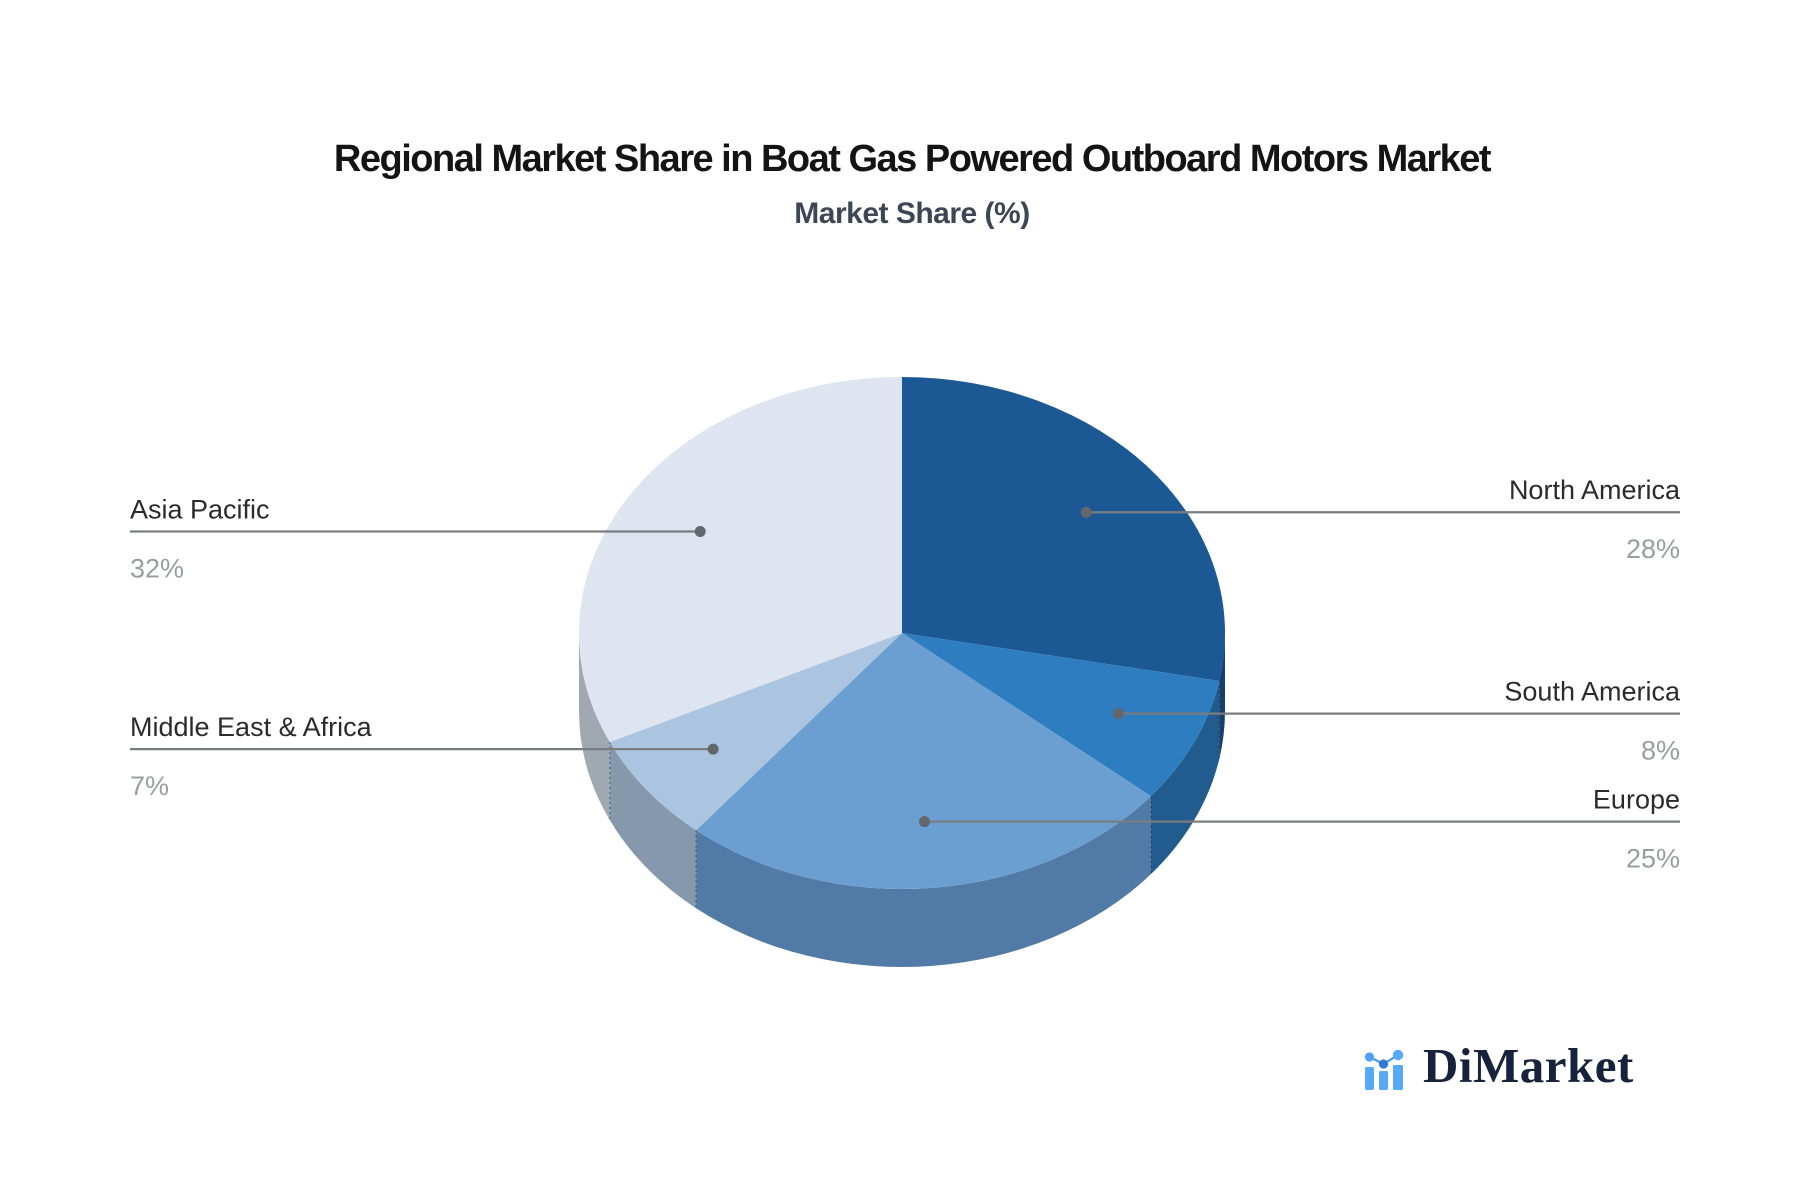  Describe the element at coordinates (653, 825) in the screenshot. I see `pie-depth-middle-east-africa` at that location.